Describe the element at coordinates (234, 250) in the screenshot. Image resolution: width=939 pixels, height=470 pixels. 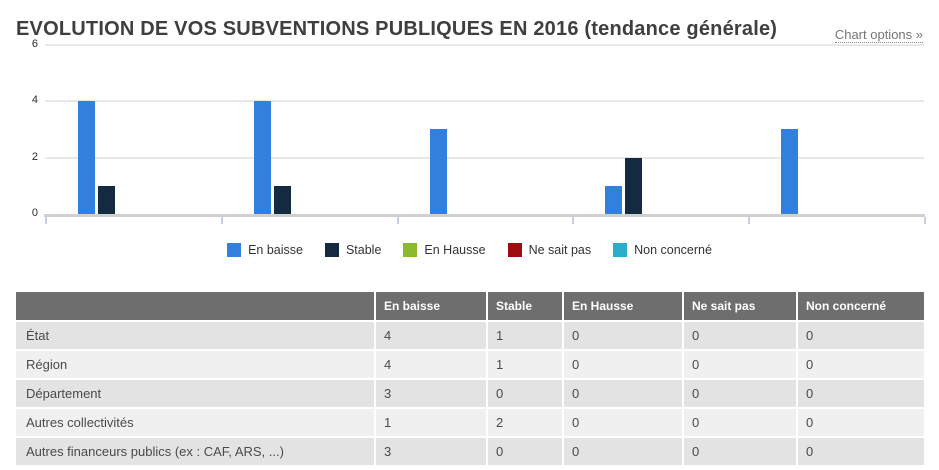
I see `legend-swatch-en-baisse` at that location.